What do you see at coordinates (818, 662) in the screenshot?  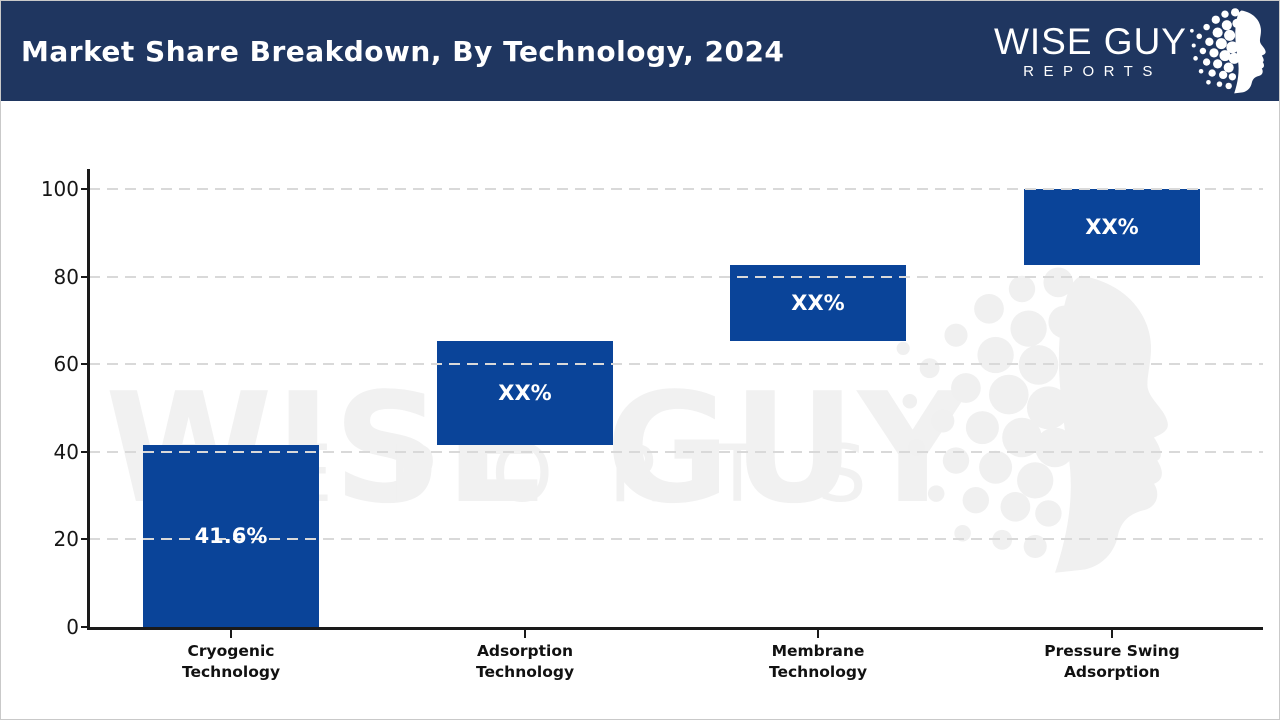 I see `x-category-label-3: Membrane Technology` at bounding box center [818, 662].